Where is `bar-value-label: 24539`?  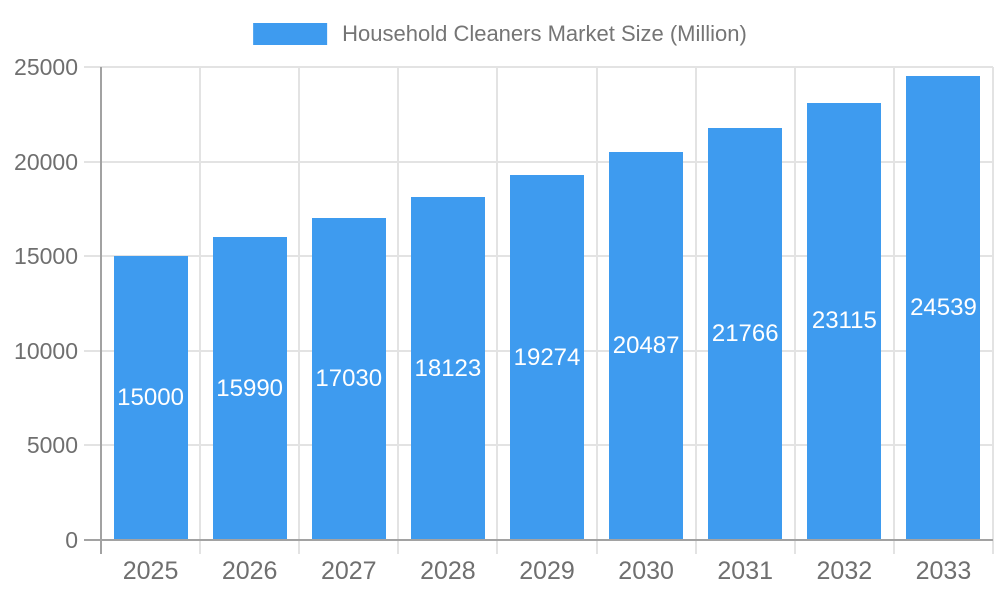 bar-value-label: 24539 is located at coordinates (943, 307).